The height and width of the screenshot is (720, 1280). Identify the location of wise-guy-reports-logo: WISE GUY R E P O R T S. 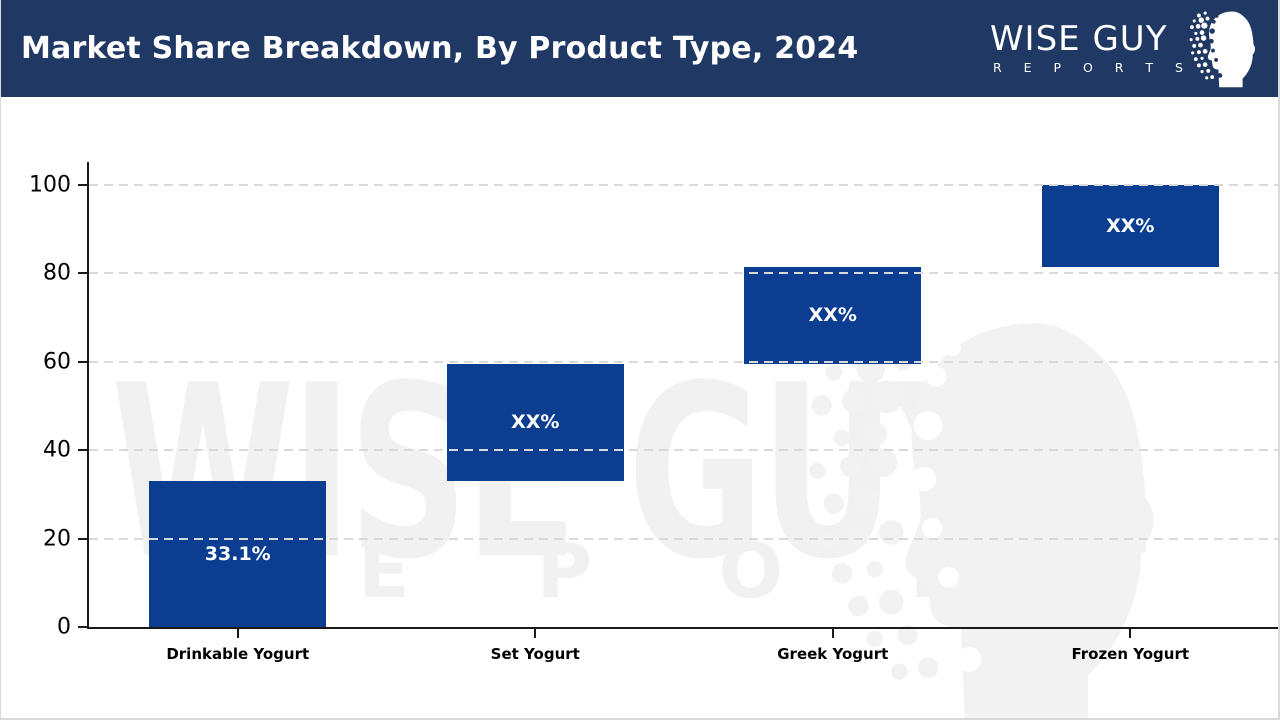
(1128, 49).